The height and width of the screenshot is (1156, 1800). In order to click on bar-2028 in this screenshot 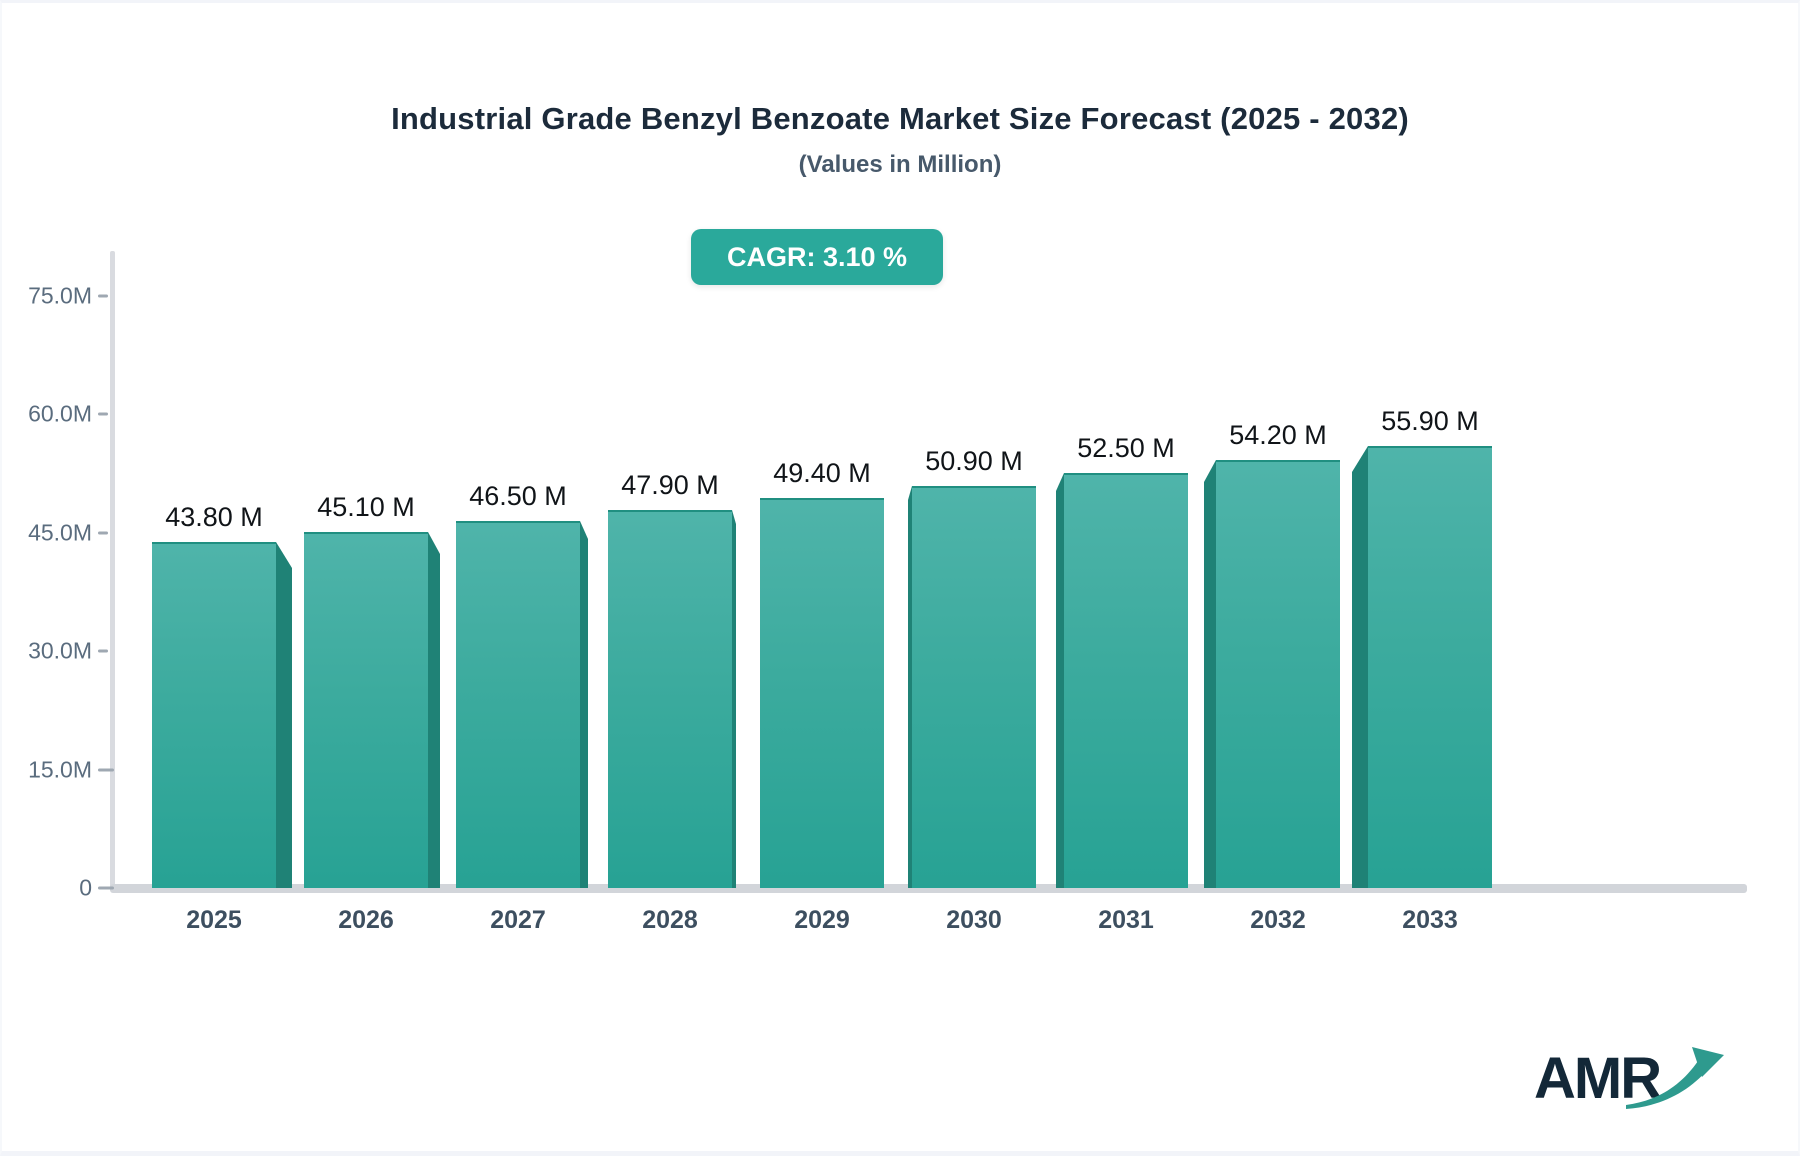, I will do `click(670, 699)`.